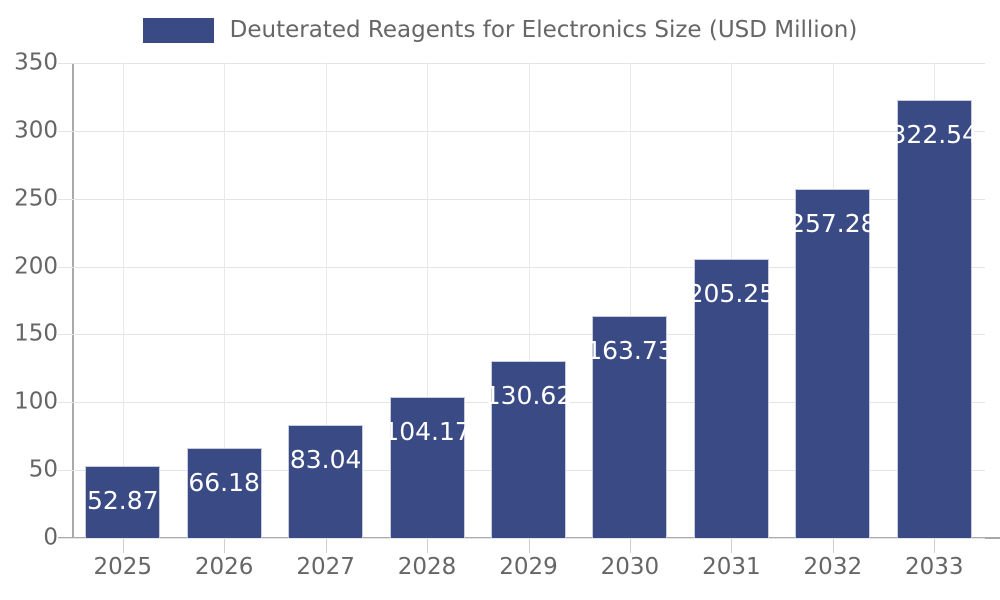 The width and height of the screenshot is (1000, 600). I want to click on bar-2031, so click(731, 398).